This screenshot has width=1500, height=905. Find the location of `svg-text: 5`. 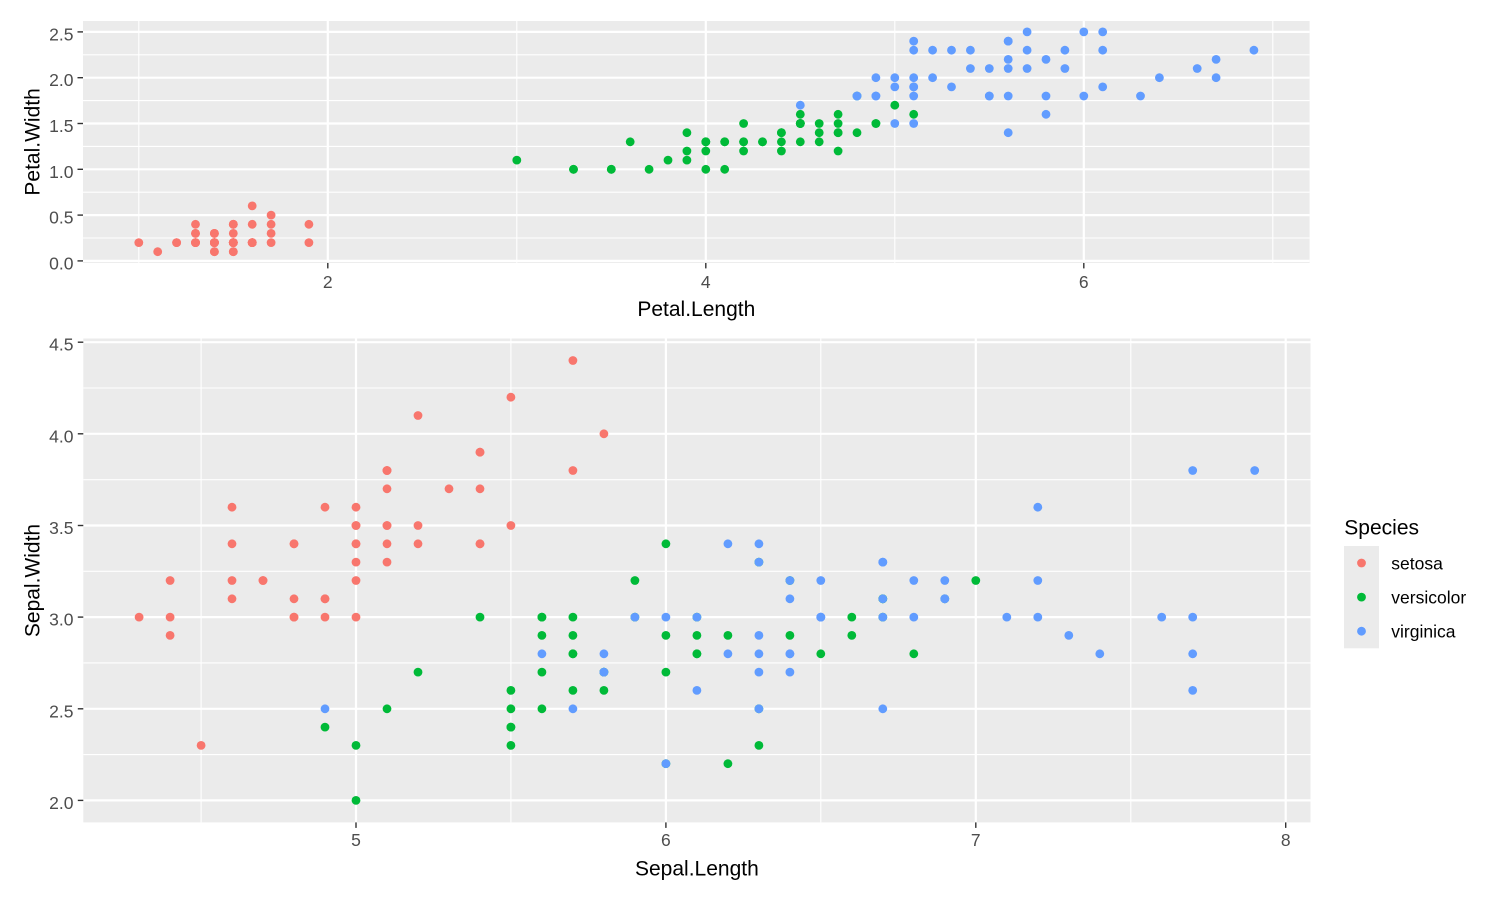

svg-text: 5 is located at coordinates (356, 840).